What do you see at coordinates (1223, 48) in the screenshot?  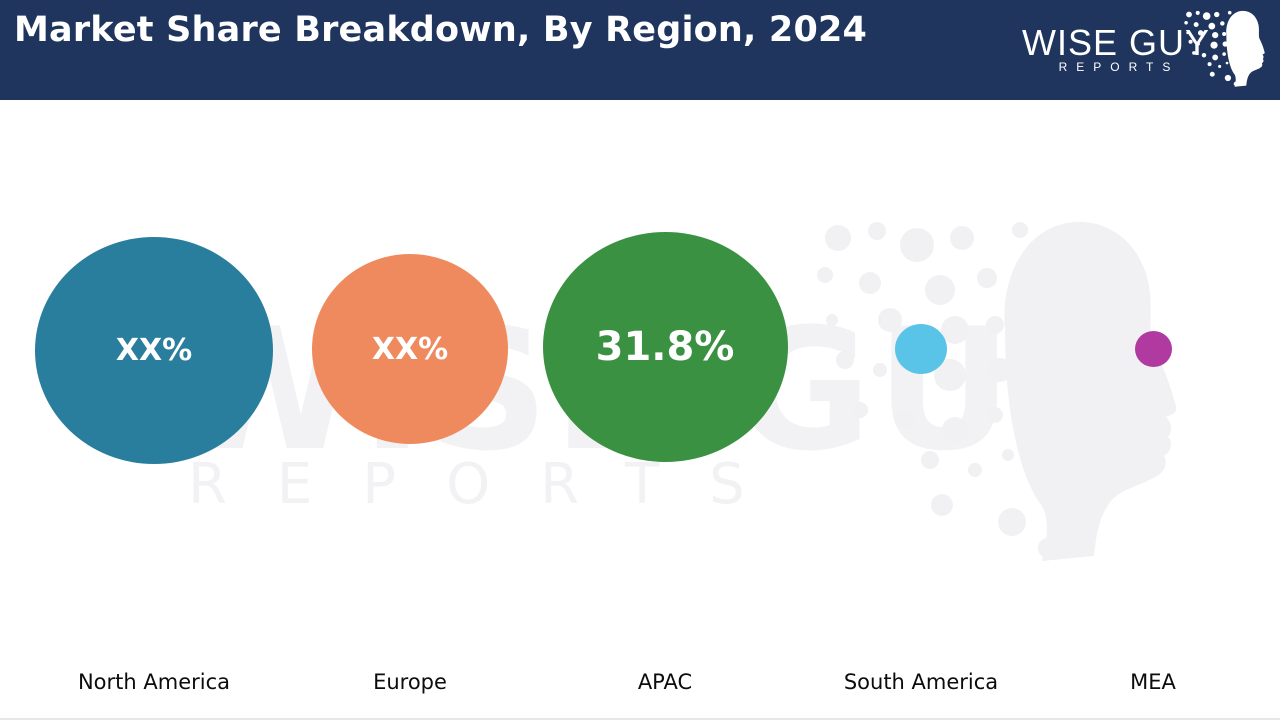 I see `wiseguy-face-icon` at bounding box center [1223, 48].